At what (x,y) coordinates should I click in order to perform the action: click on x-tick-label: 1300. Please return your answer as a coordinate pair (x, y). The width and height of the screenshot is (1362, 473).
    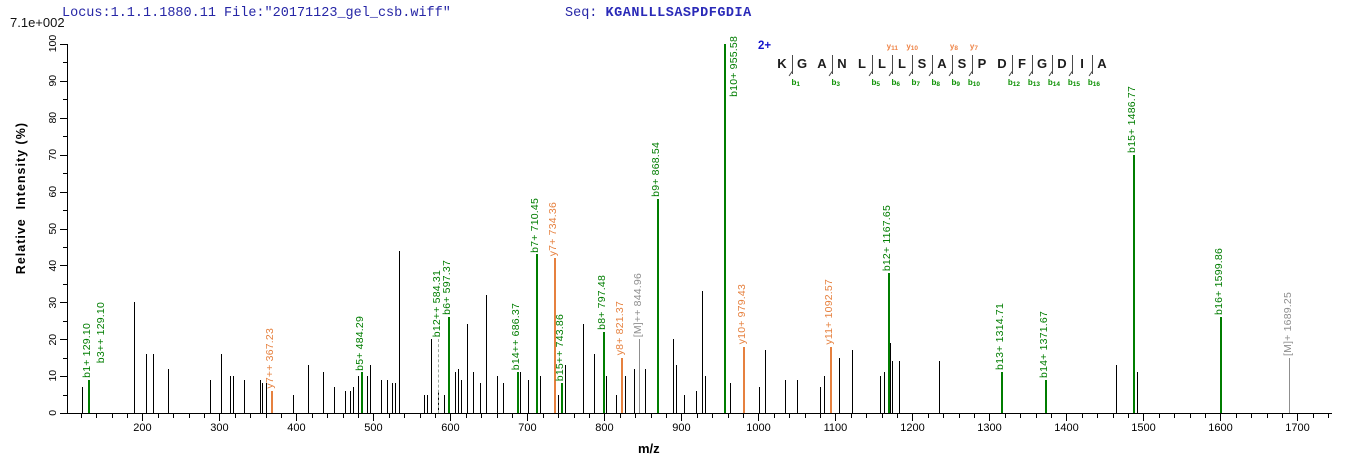
    Looking at the image, I should click on (989, 428).